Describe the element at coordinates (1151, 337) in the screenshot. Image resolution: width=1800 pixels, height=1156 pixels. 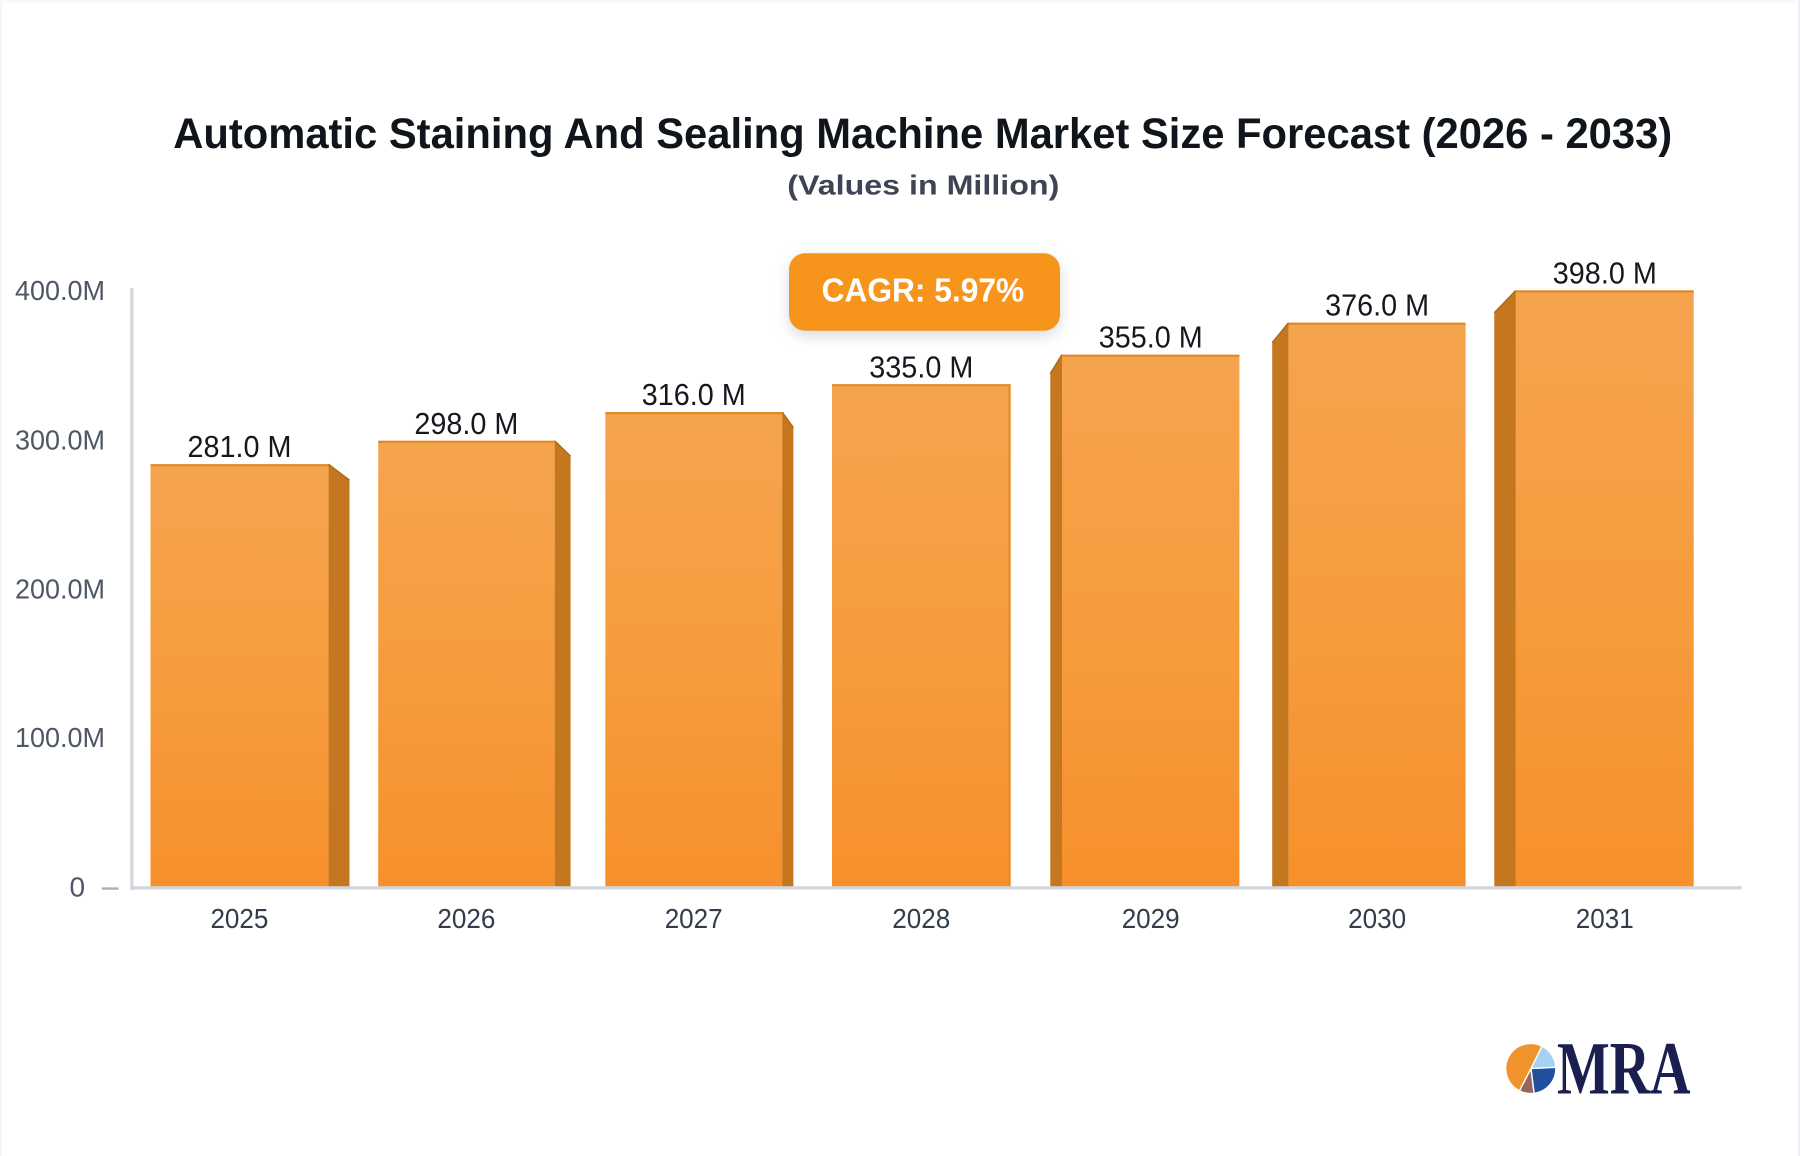
I see `svg-text: 355.0 M` at that location.